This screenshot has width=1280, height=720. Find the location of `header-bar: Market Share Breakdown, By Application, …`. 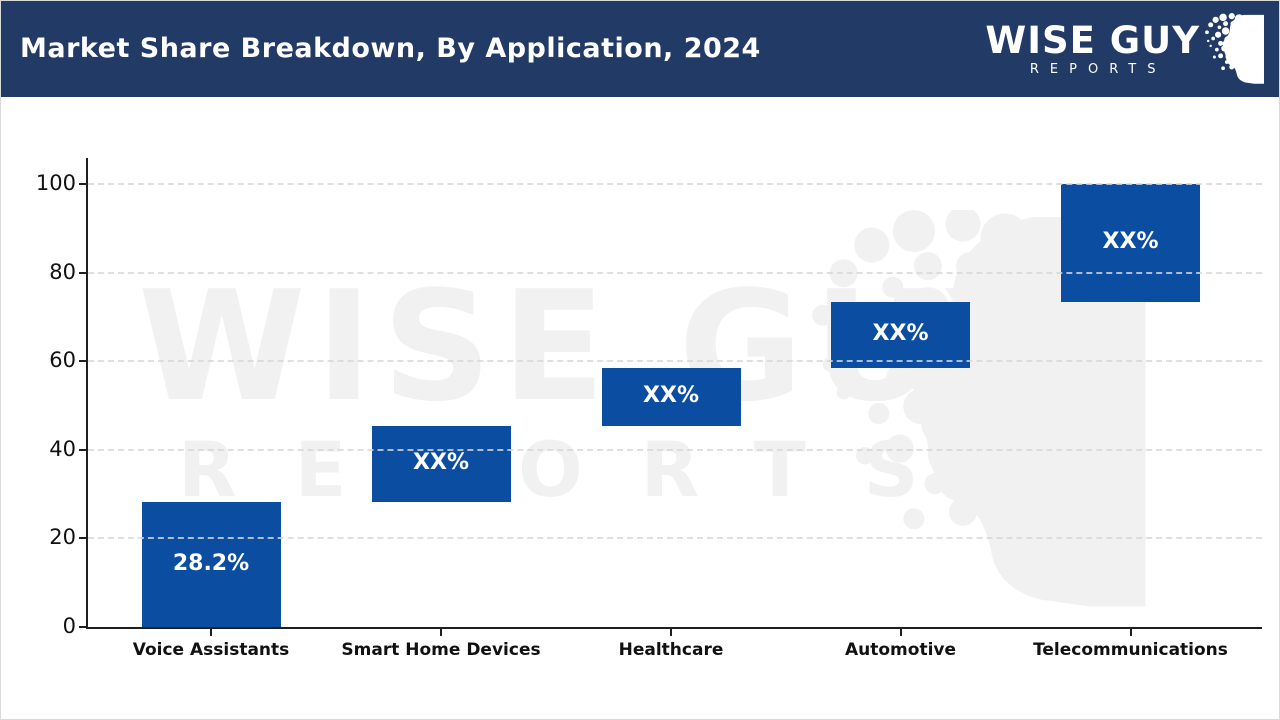

header-bar: Market Share Breakdown, By Application, … is located at coordinates (640, 48).